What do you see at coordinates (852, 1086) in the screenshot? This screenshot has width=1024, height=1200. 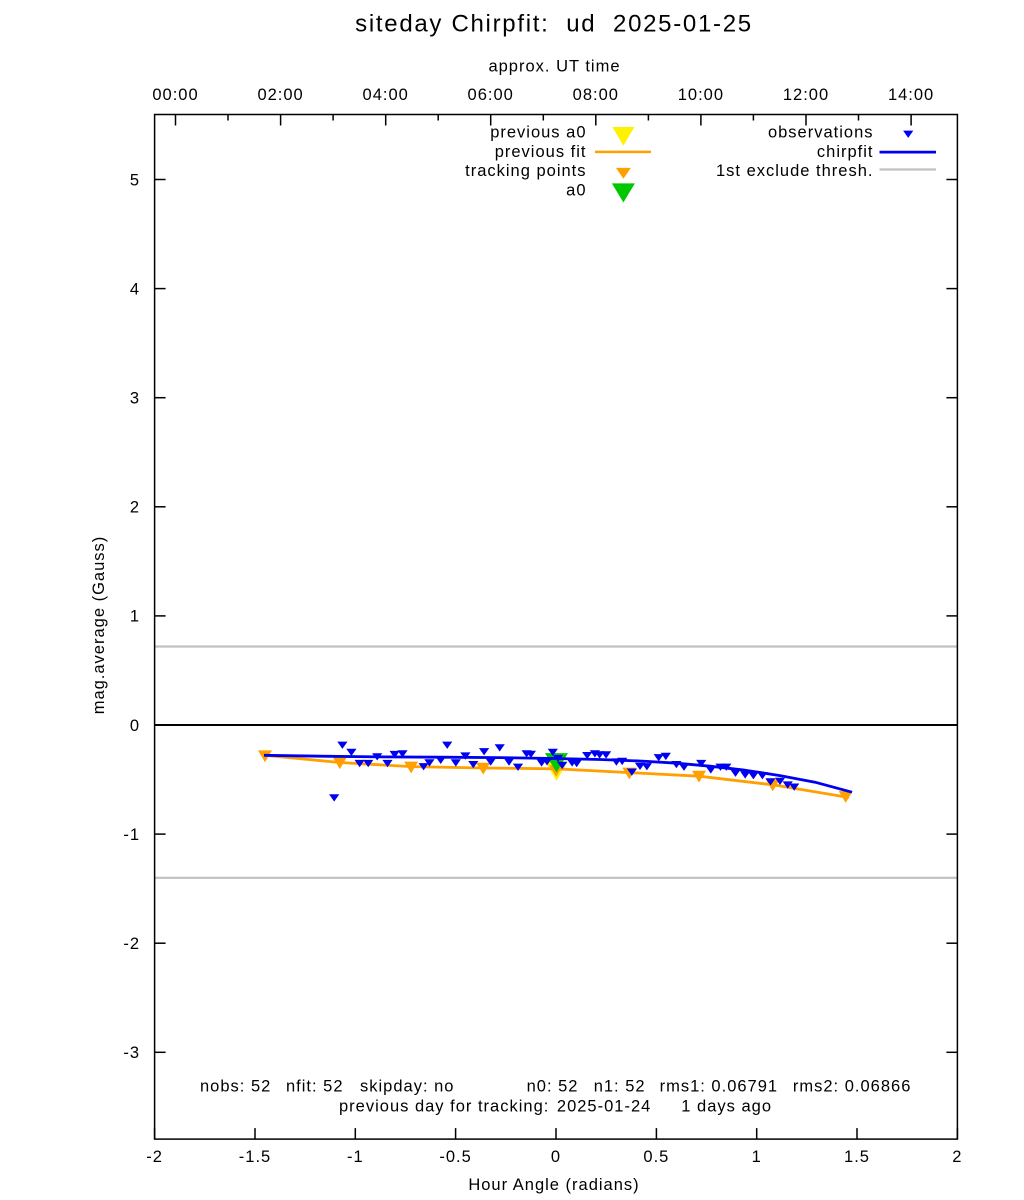 I see `svg-text: rms2: 0.06866` at bounding box center [852, 1086].